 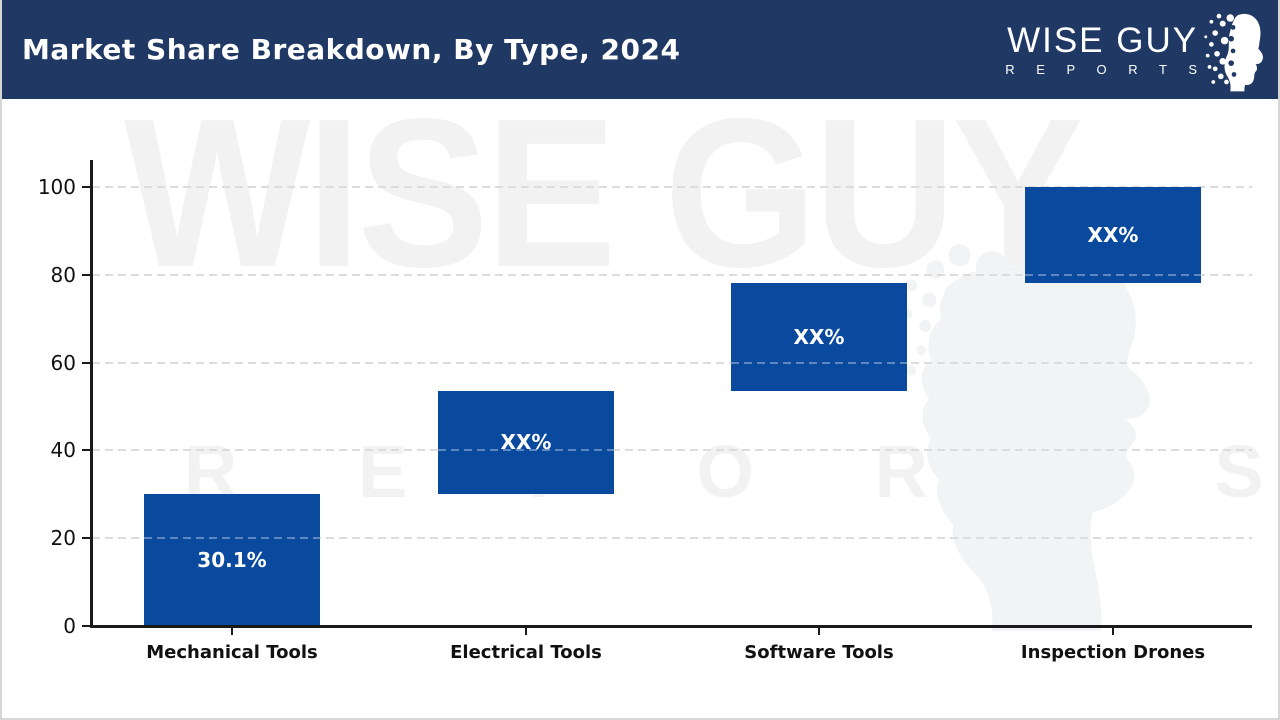 I want to click on y-tick-label: 60, so click(x=63, y=362).